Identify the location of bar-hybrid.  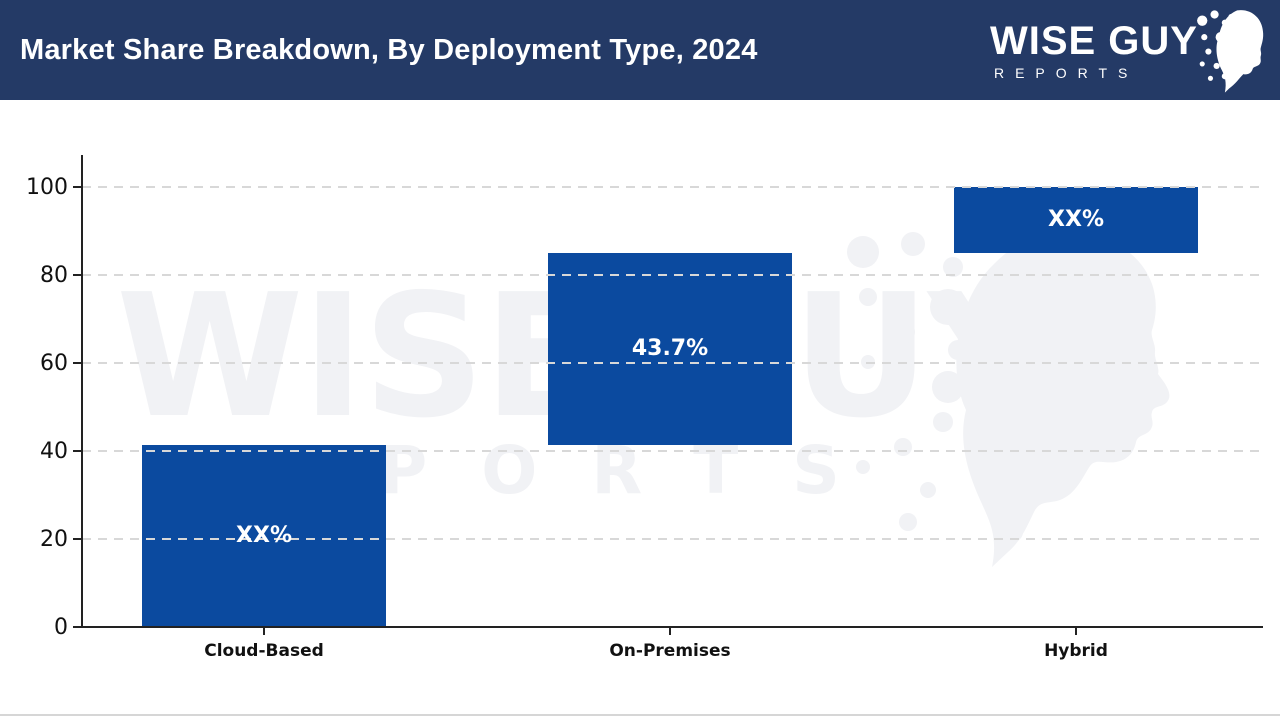
(1076, 220).